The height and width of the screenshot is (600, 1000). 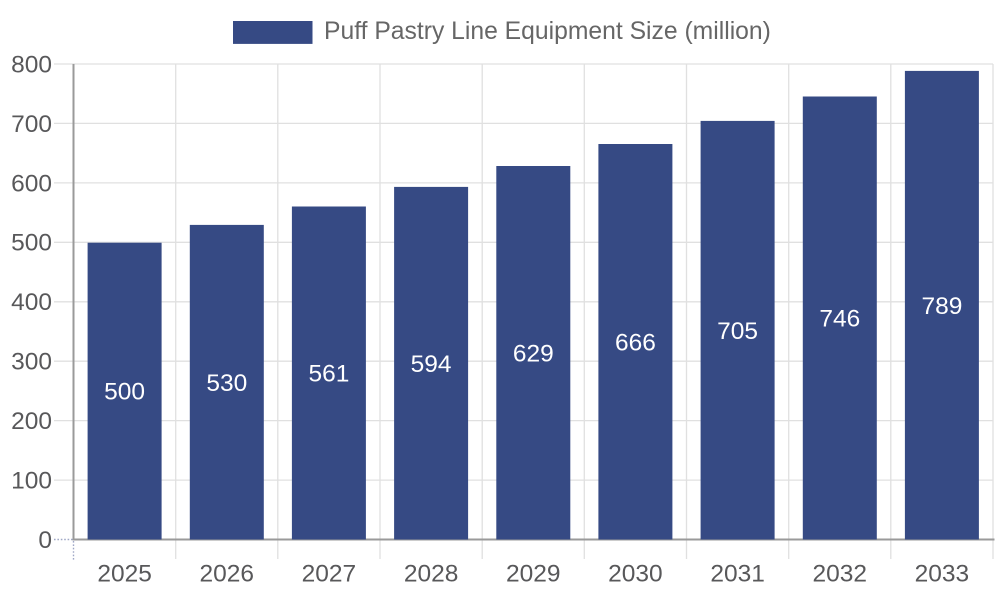 I want to click on svg-text: 0, so click(x=45, y=540).